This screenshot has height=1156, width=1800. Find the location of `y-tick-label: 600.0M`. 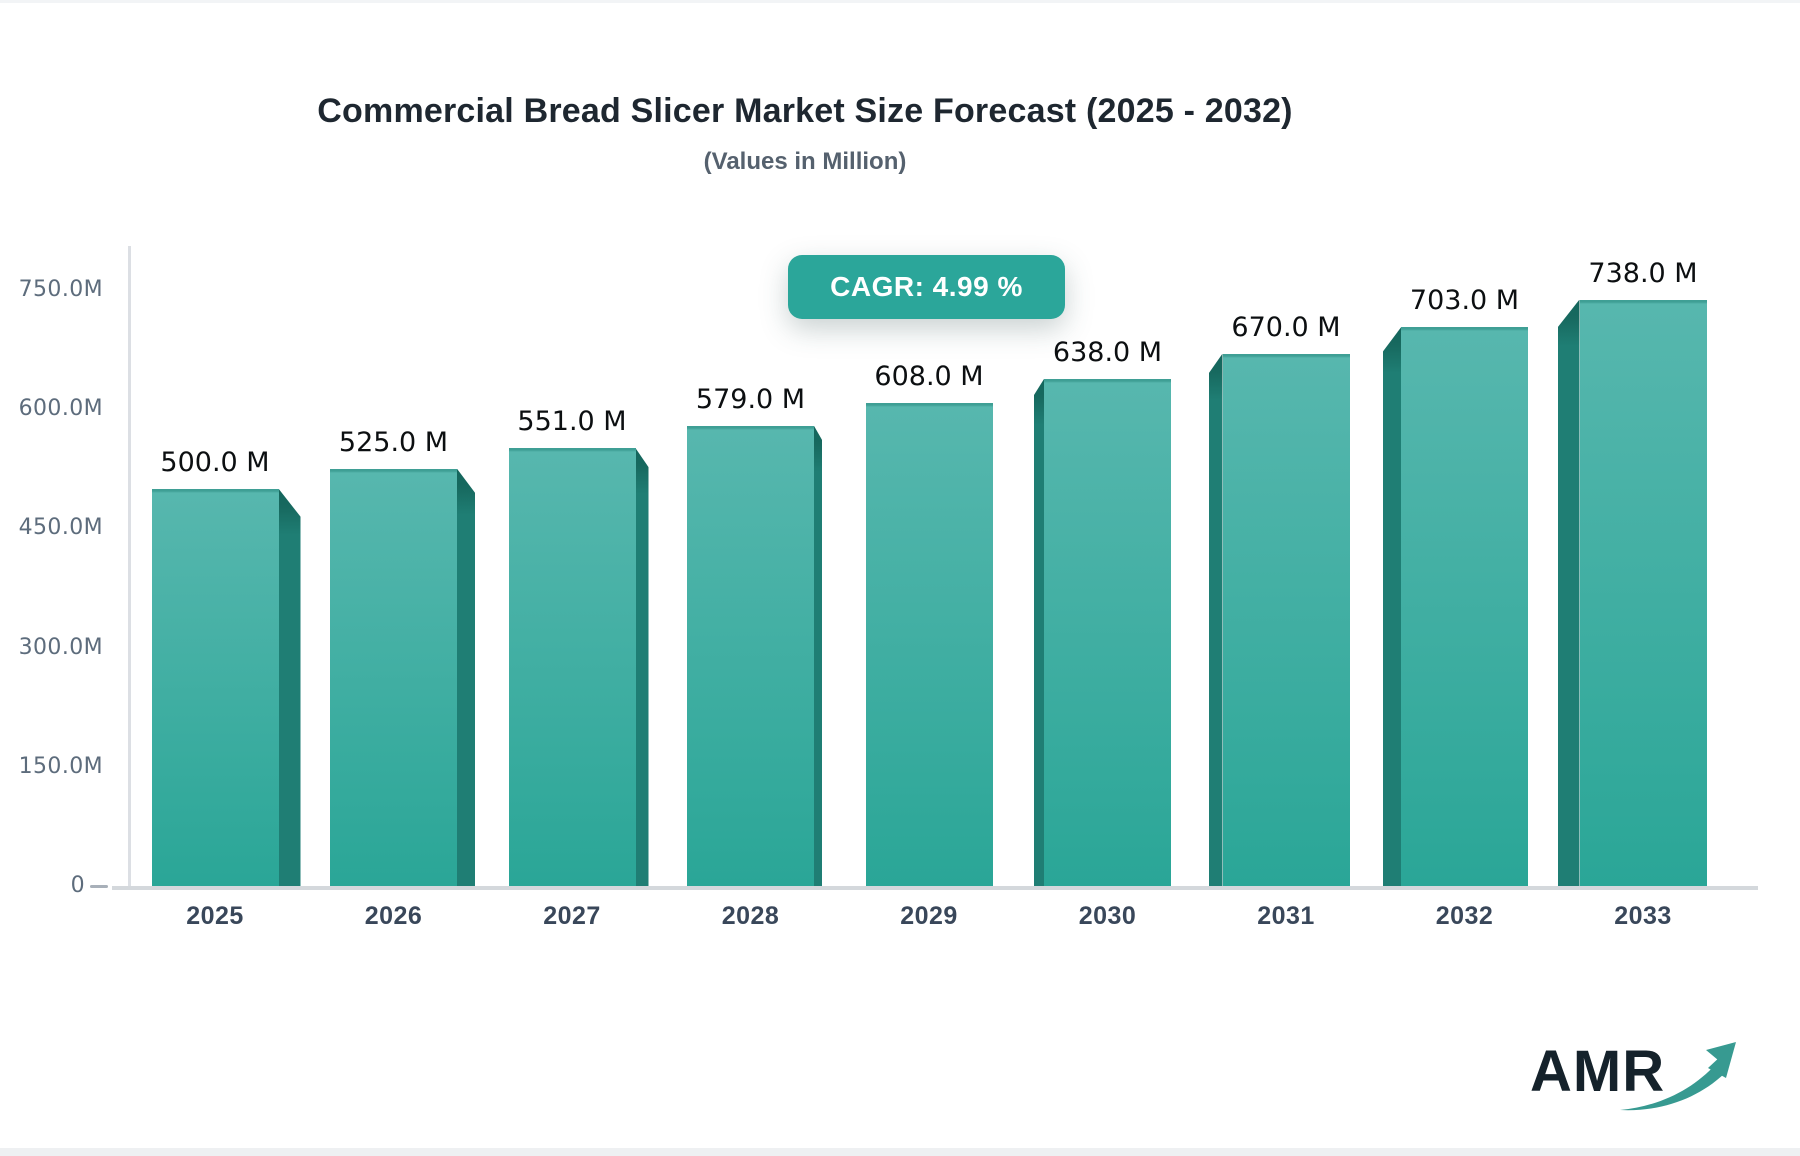

y-tick-label: 600.0M is located at coordinates (60, 409).